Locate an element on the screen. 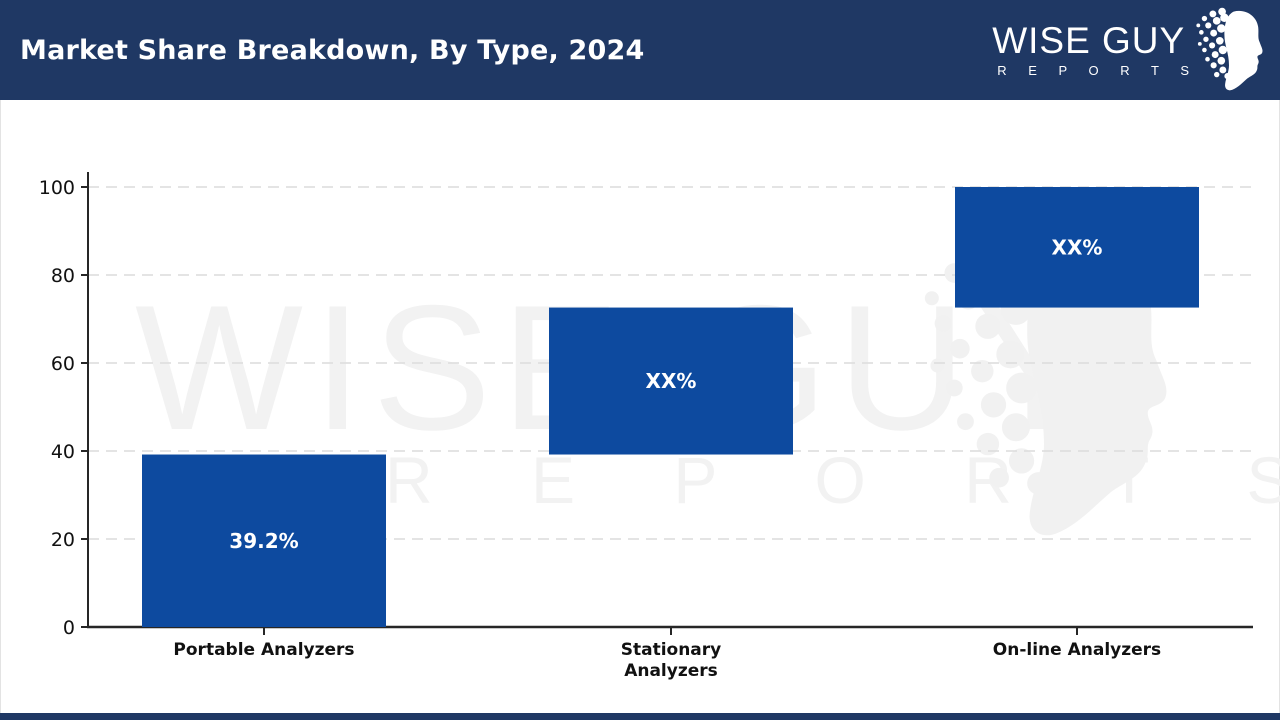 Image resolution: width=1280 pixels, height=720 pixels. y-tick-label: 40 is located at coordinates (63, 452).